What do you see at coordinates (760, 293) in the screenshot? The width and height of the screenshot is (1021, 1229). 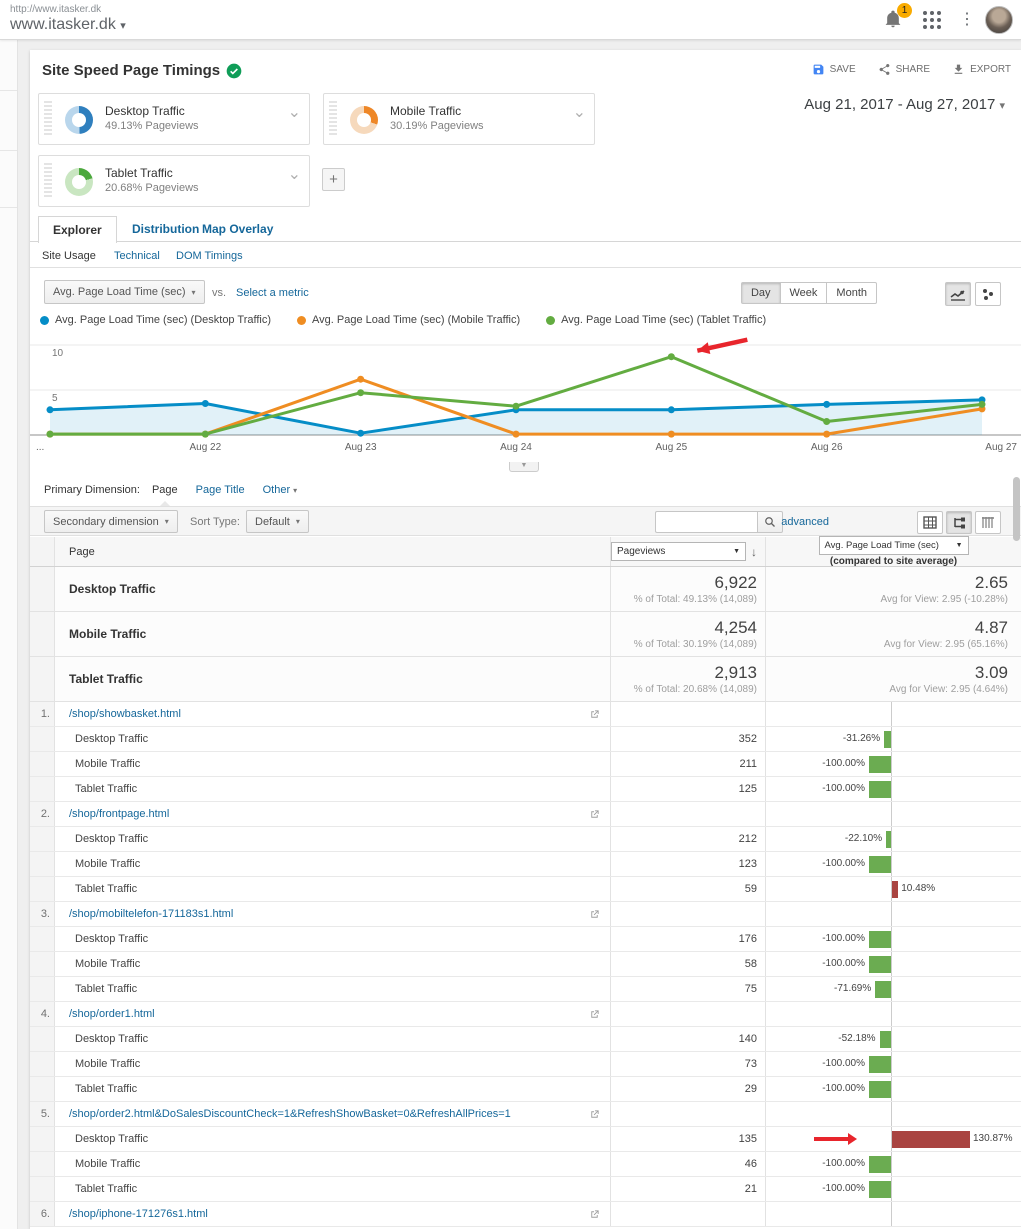 I see `granularity-day: Day` at bounding box center [760, 293].